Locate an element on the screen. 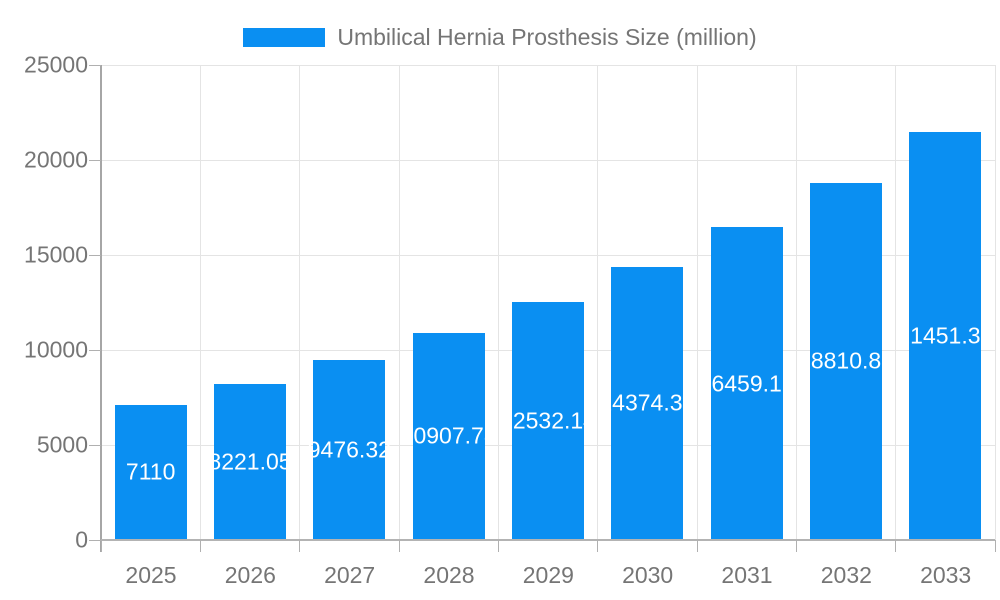 This screenshot has width=1000, height=600. x-axis-label: 2025 is located at coordinates (151, 575).